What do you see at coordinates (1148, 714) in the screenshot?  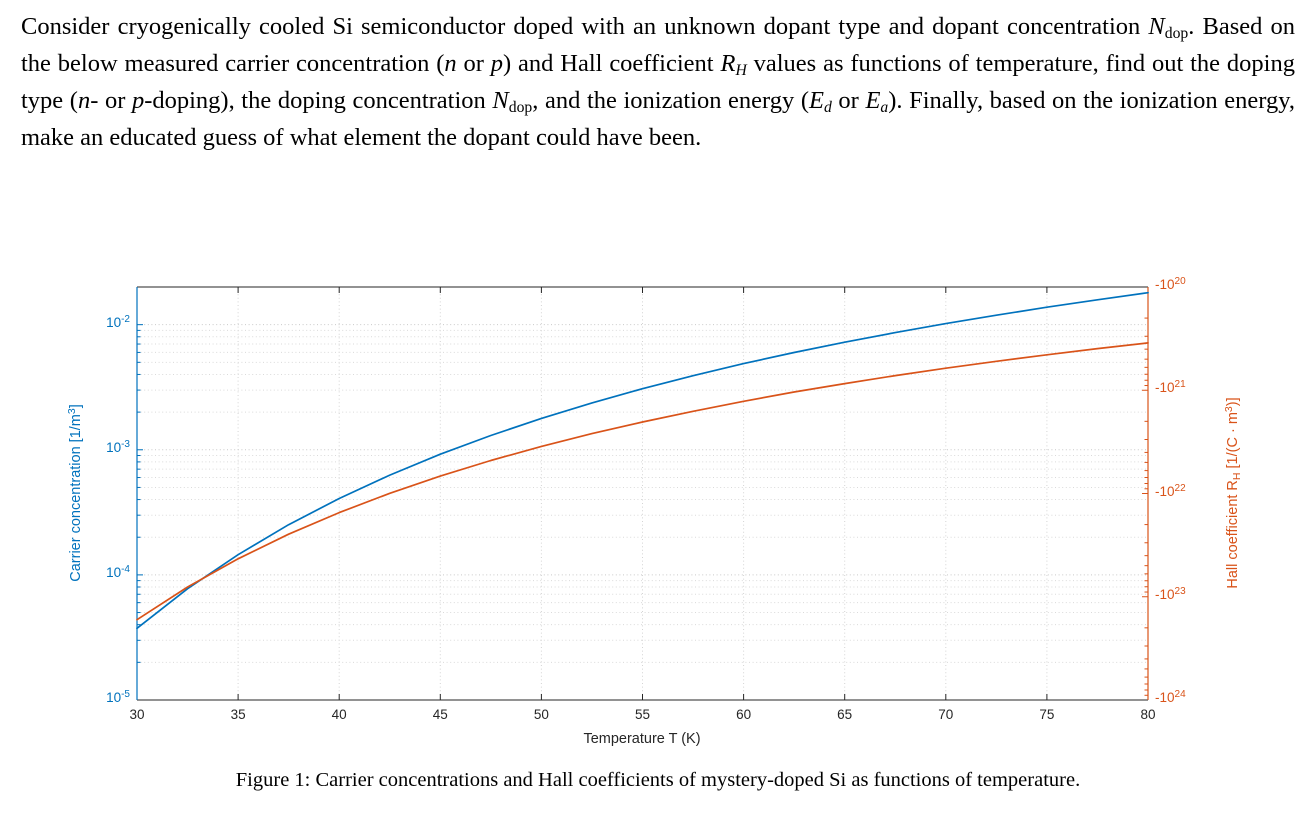 I see `x-tick-label: 80` at bounding box center [1148, 714].